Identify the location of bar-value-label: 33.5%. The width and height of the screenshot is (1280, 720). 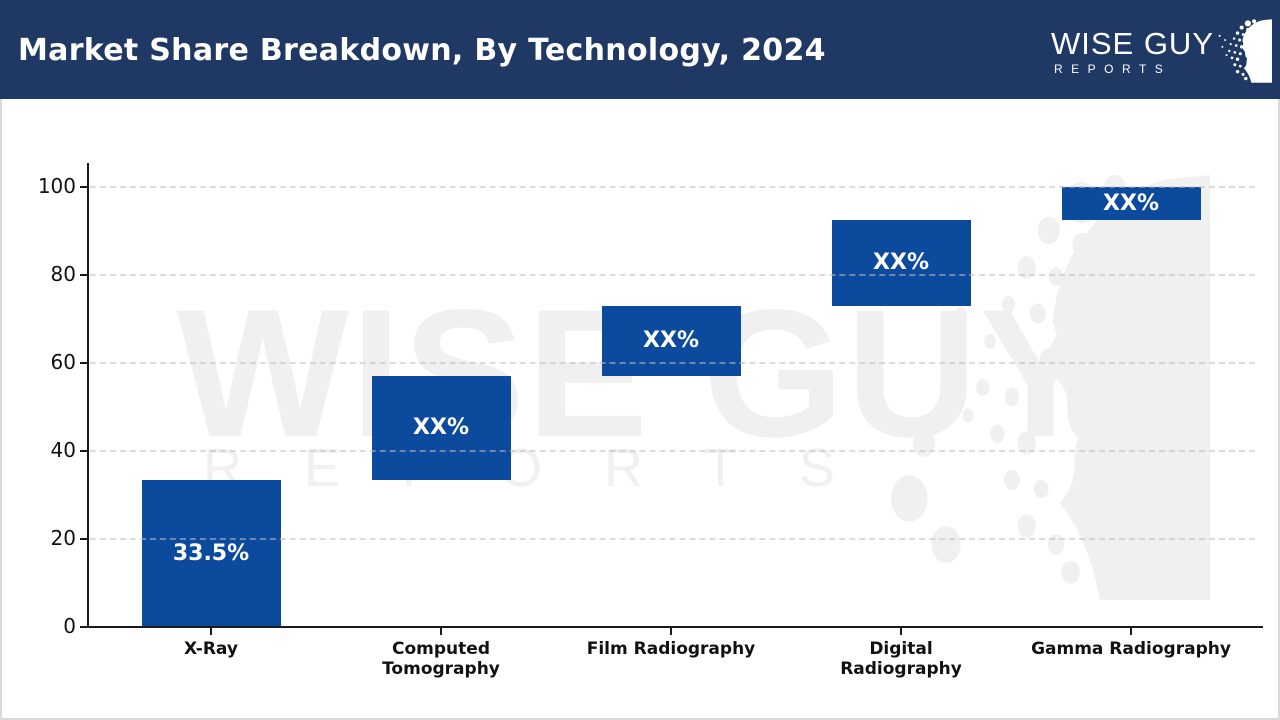
(211, 553).